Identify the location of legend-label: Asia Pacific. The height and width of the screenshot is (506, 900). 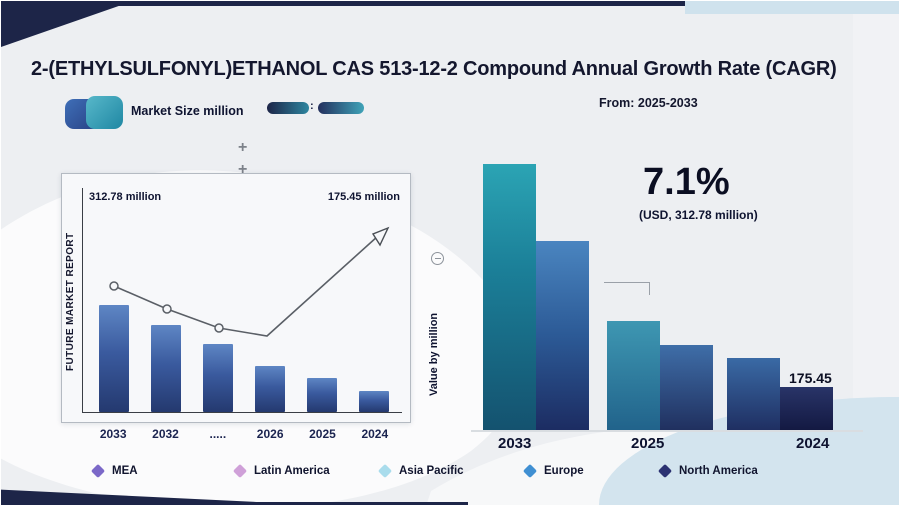
(431, 471).